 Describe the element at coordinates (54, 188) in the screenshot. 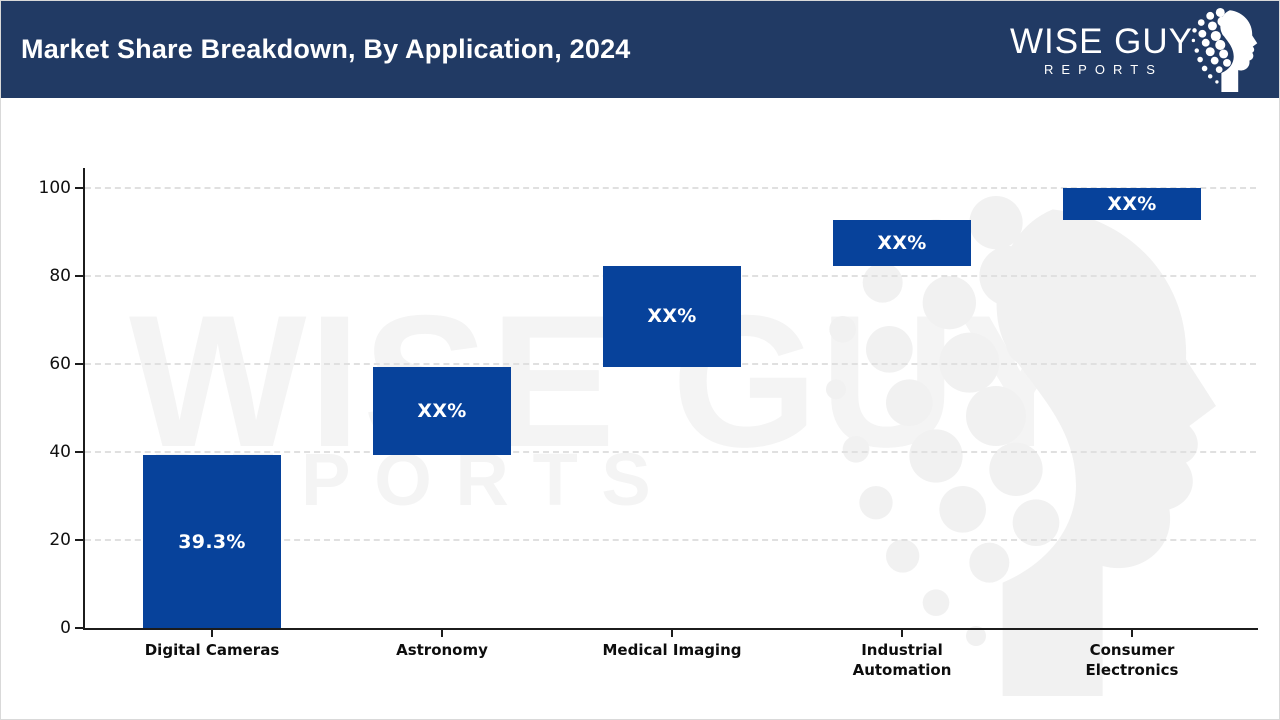

I see `y-tick-label: 100` at that location.